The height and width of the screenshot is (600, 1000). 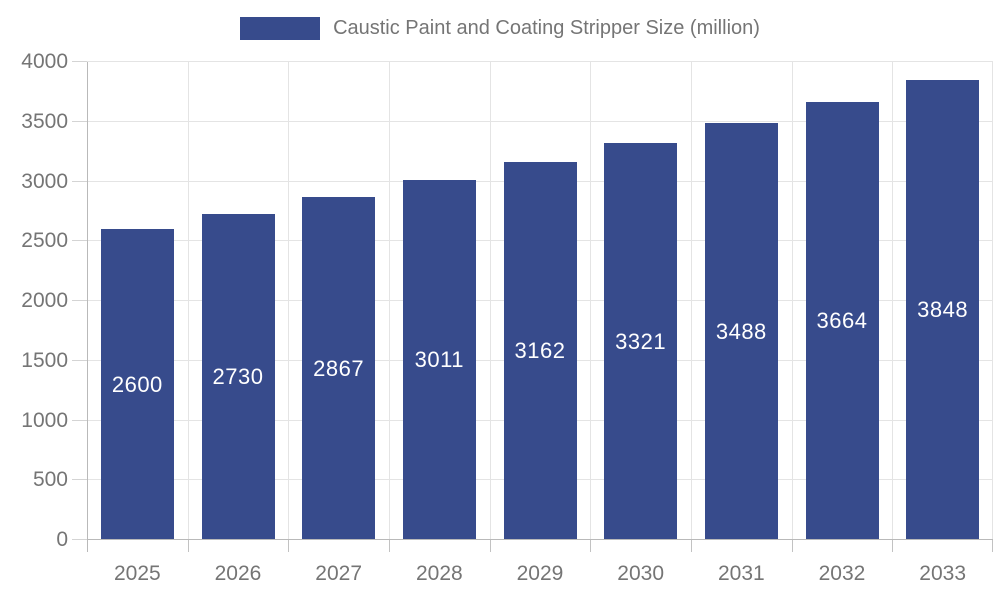 I want to click on y-tick-label: 2500, so click(x=44, y=241).